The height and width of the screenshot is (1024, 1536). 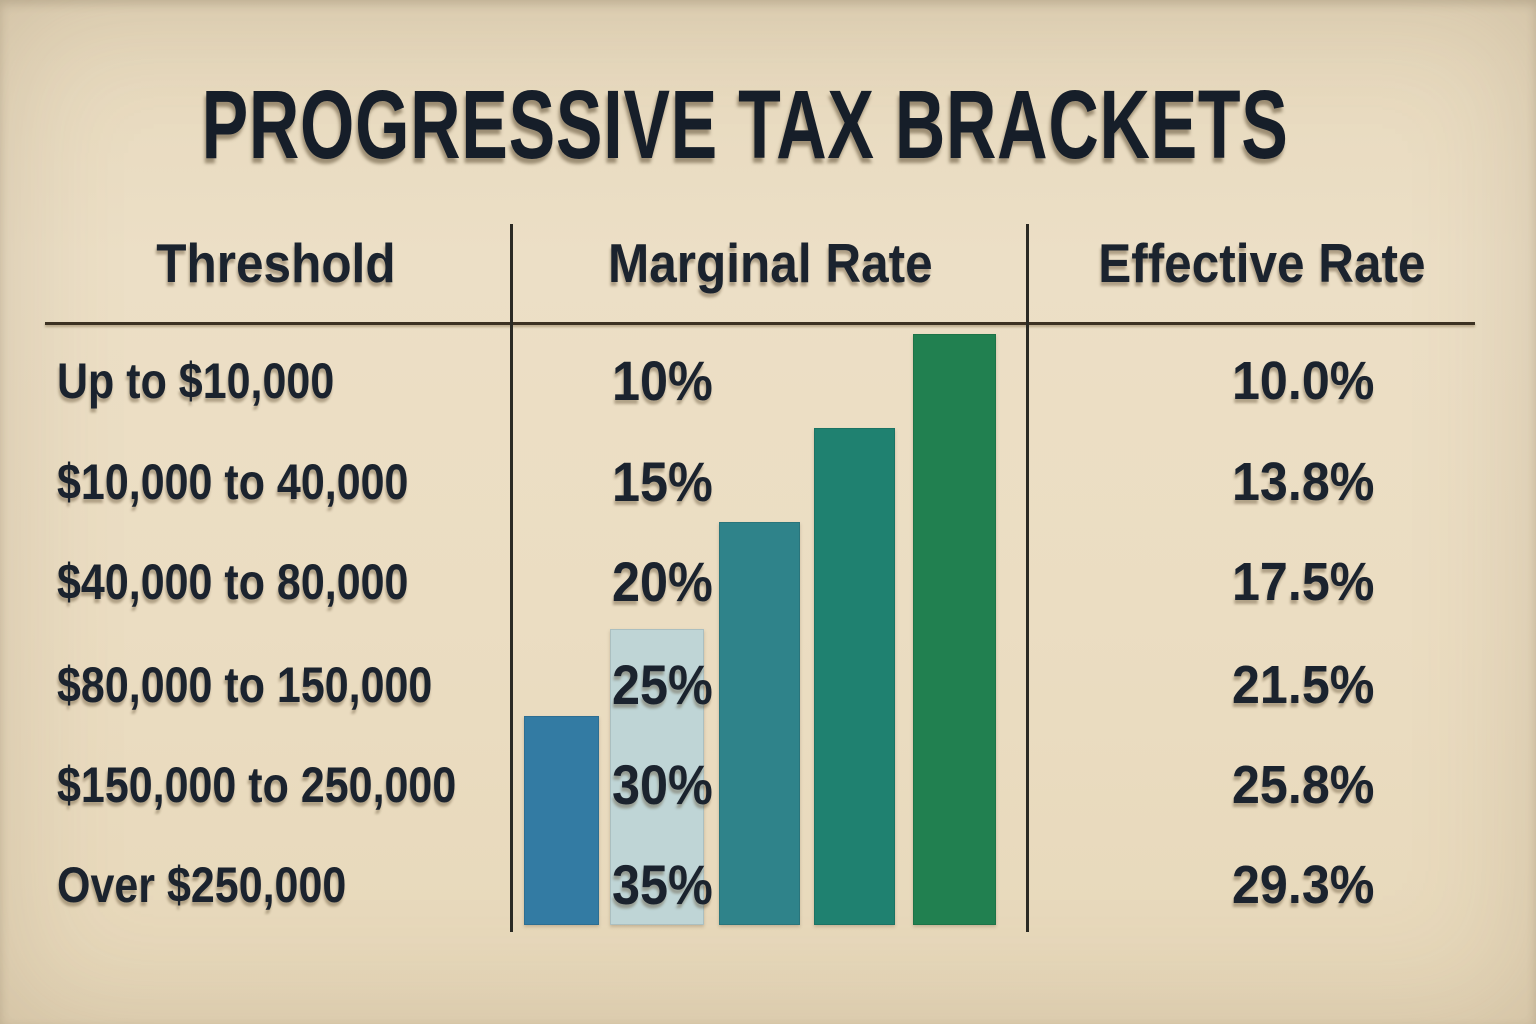 I want to click on marginal-rate-value: 20%, so click(x=662, y=581).